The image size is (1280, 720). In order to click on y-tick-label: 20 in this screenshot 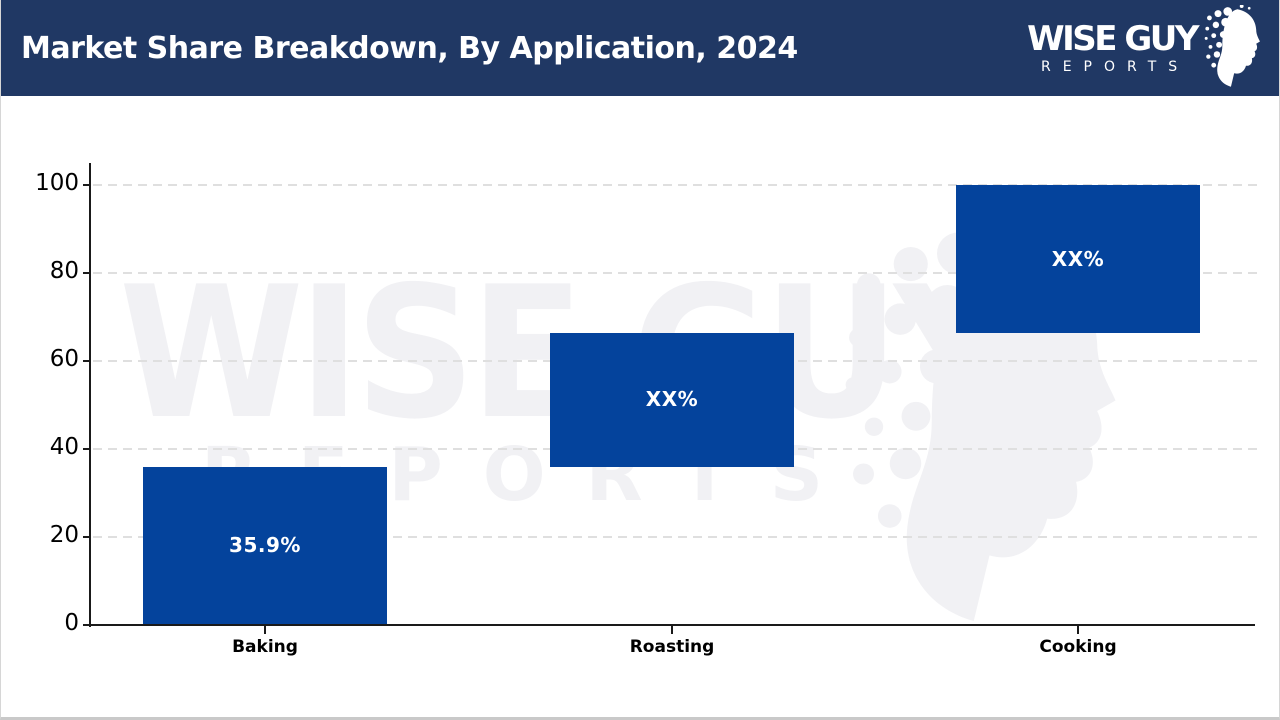, I will do `click(64, 535)`.